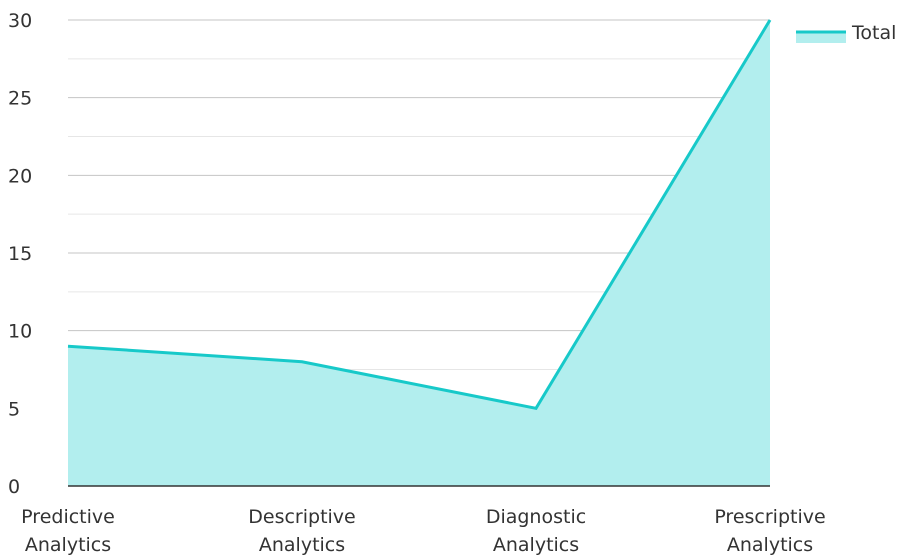 The height and width of the screenshot is (560, 911). What do you see at coordinates (769, 517) in the screenshot?
I see `x-tick-label-line: Prescriptive` at bounding box center [769, 517].